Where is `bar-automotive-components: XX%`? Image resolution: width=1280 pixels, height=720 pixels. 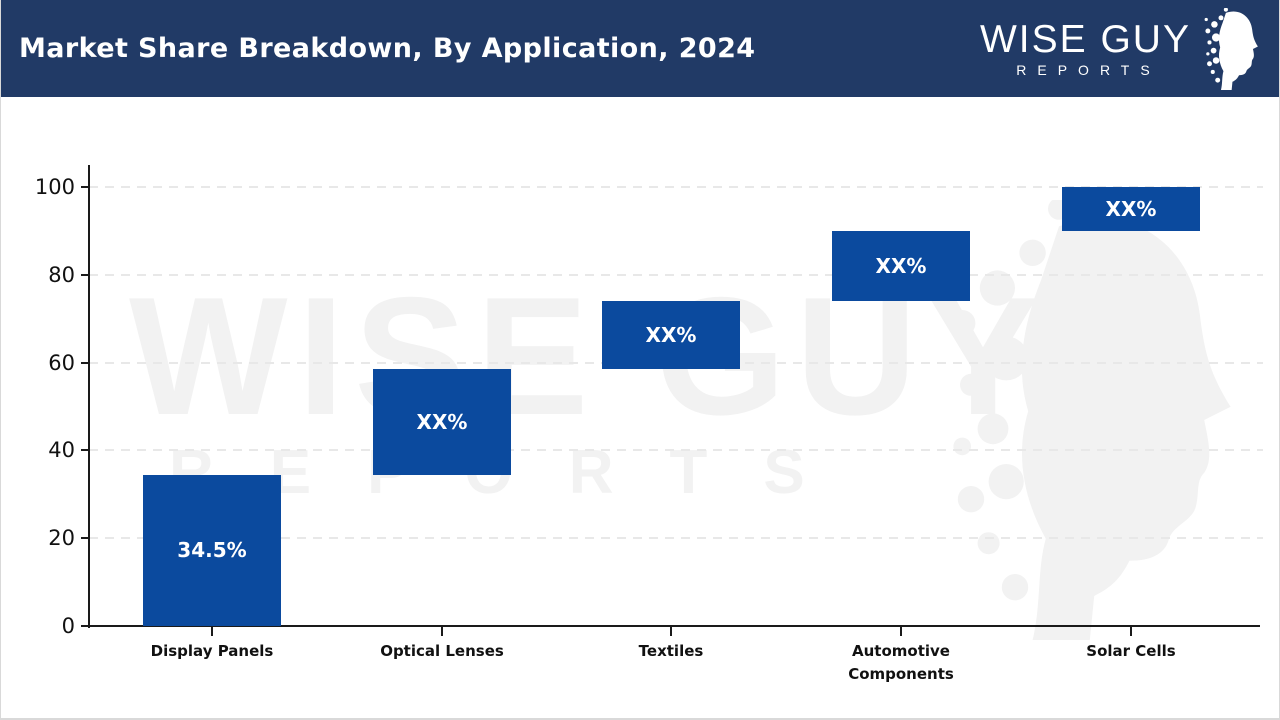
bar-automotive-components: XX% is located at coordinates (901, 266).